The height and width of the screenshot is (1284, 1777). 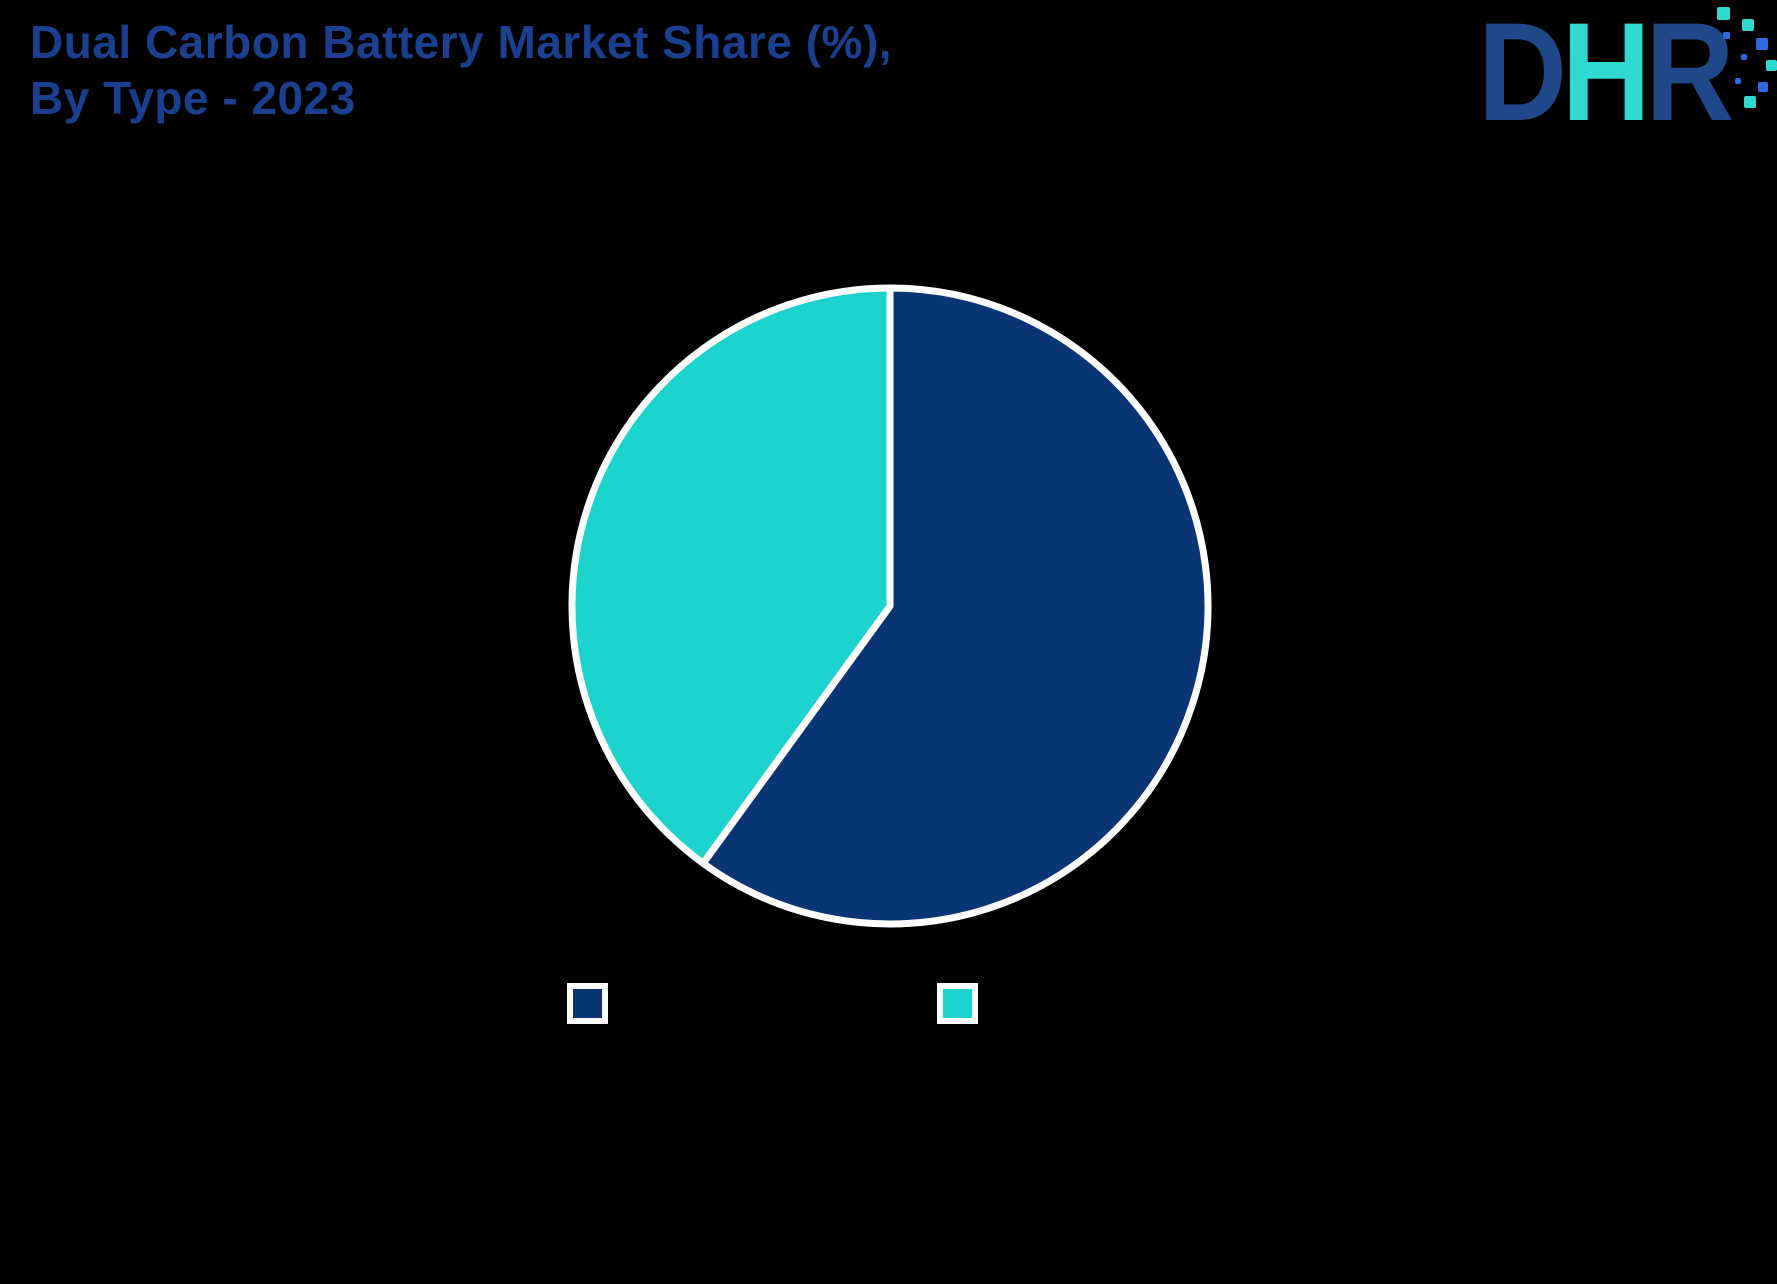 I want to click on chart-title-line2: By Type - 2023, so click(x=193, y=98).